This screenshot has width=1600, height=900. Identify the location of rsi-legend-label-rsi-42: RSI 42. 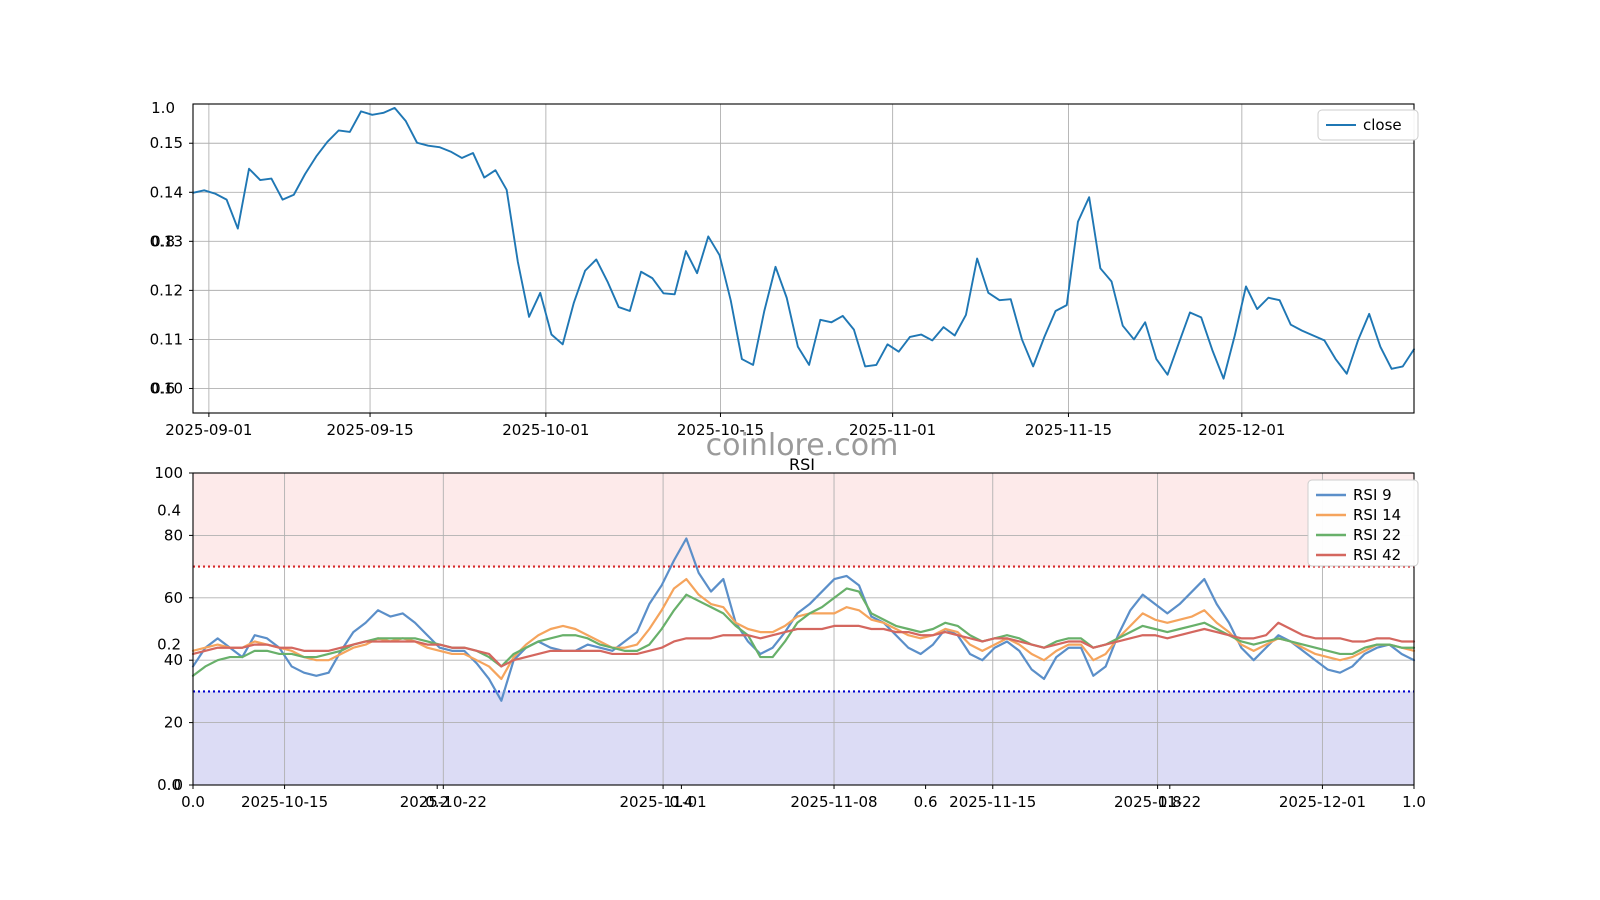
(1377, 555).